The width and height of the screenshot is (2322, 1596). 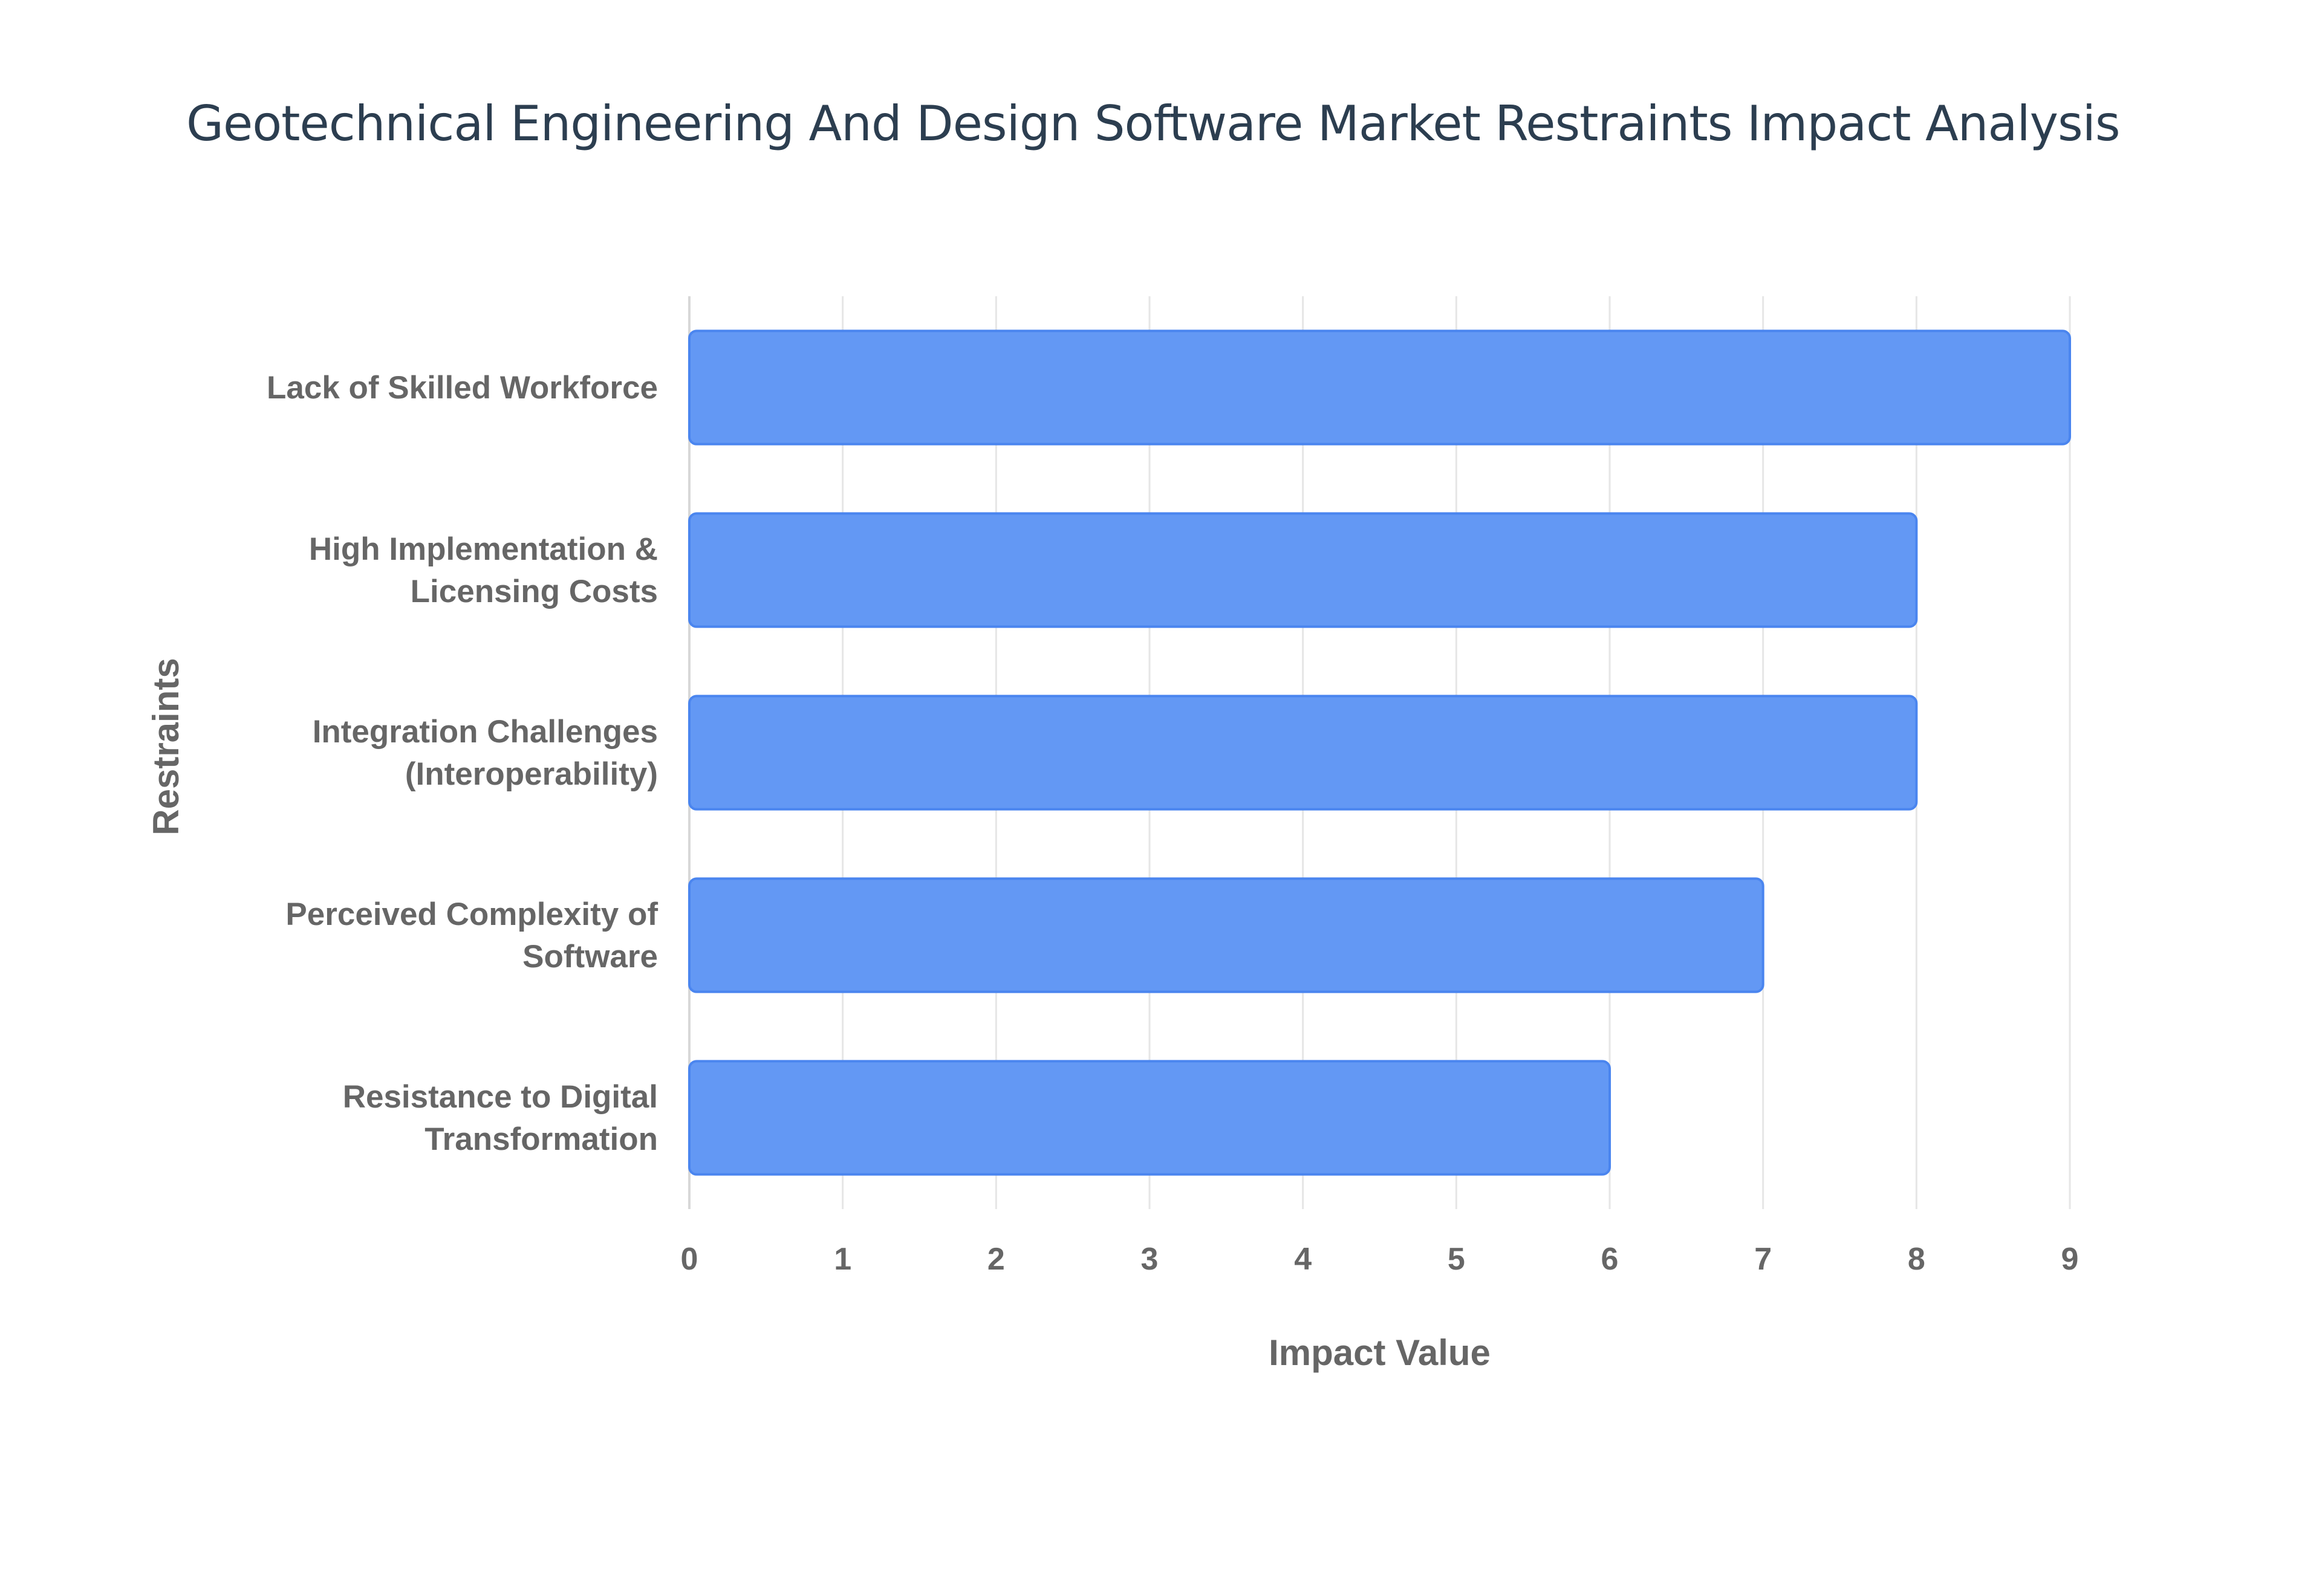 What do you see at coordinates (462, 388) in the screenshot?
I see `y-category-label: Lack of Skilled Workforce` at bounding box center [462, 388].